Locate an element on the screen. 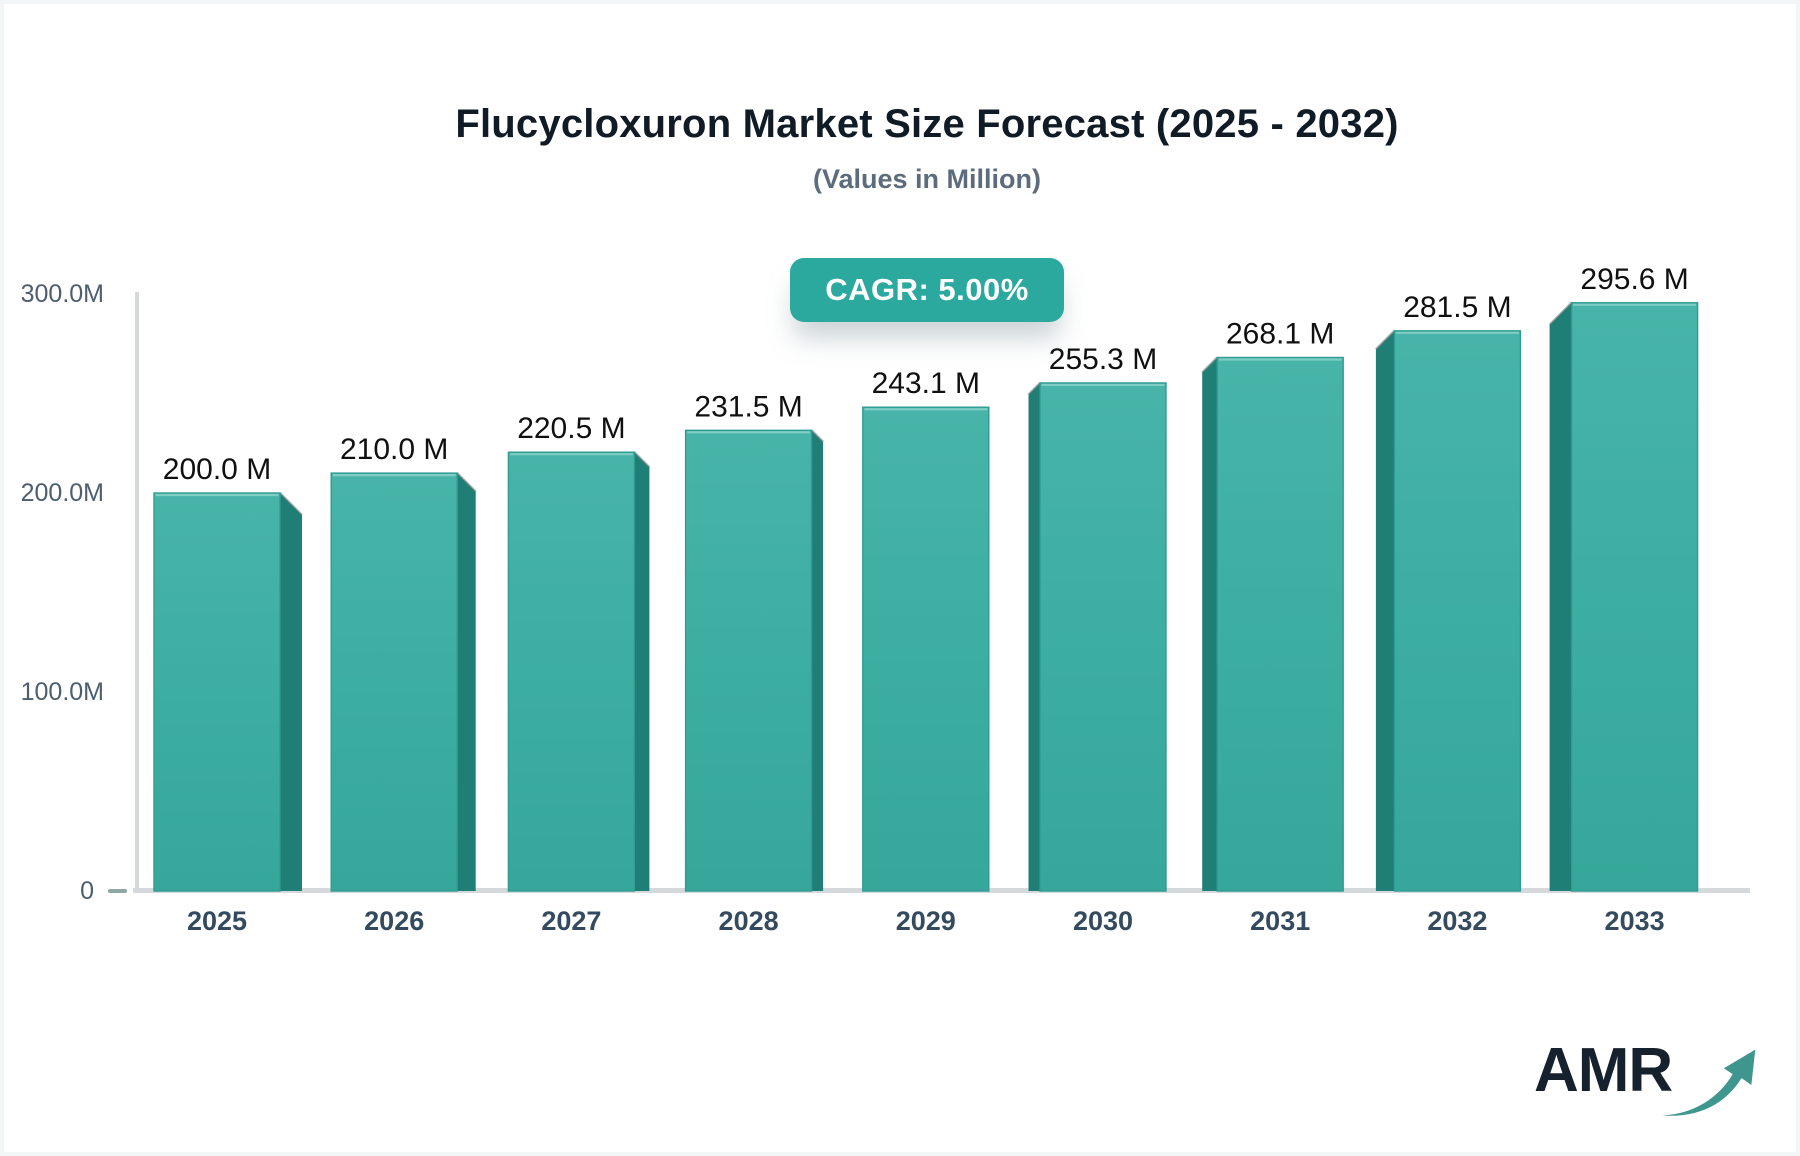  bar-2032: 281.5 M 2032 is located at coordinates (1448, 613).